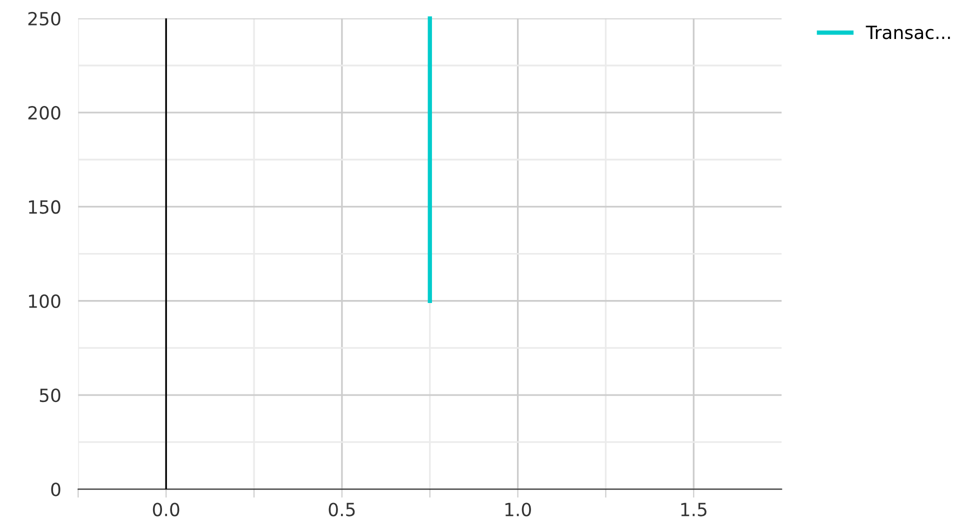 The width and height of the screenshot is (977, 526). Describe the element at coordinates (44, 301) in the screenshot. I see `y-tick-label: 100` at that location.